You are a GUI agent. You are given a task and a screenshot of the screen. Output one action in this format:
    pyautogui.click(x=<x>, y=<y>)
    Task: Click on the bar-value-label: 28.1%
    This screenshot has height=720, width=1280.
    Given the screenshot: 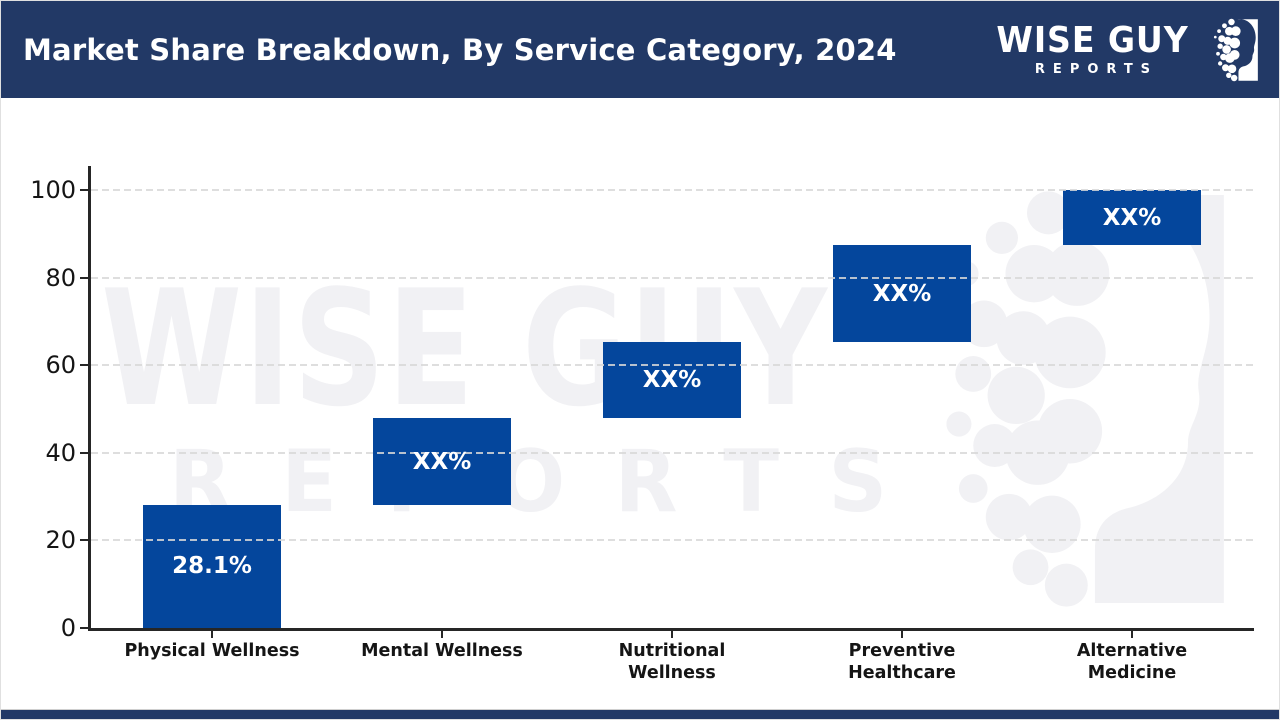 What is the action you would take?
    pyautogui.click(x=212, y=566)
    